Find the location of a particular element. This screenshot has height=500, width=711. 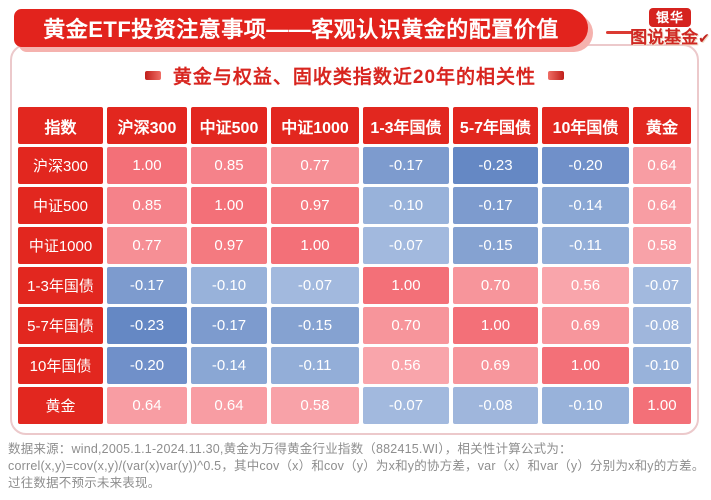

brand-name: 图说基金✔ is located at coordinates (670, 37).